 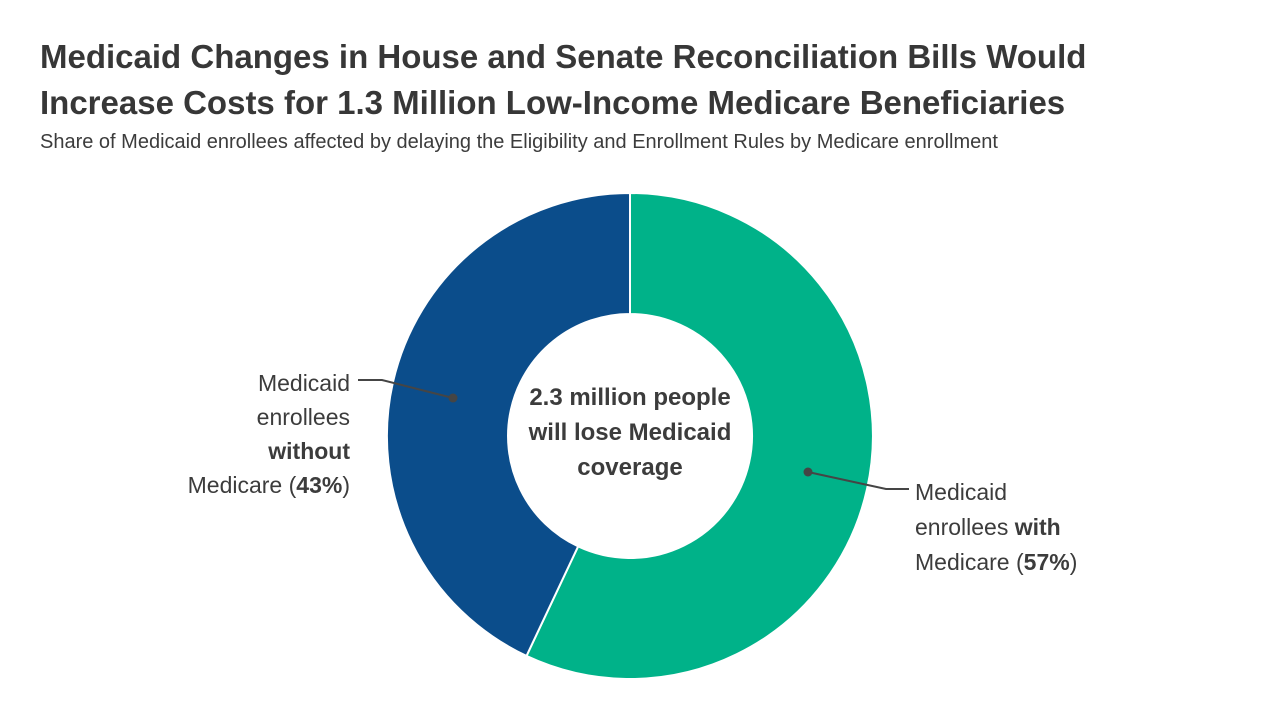 I want to click on leader-dot-right, so click(x=808, y=472).